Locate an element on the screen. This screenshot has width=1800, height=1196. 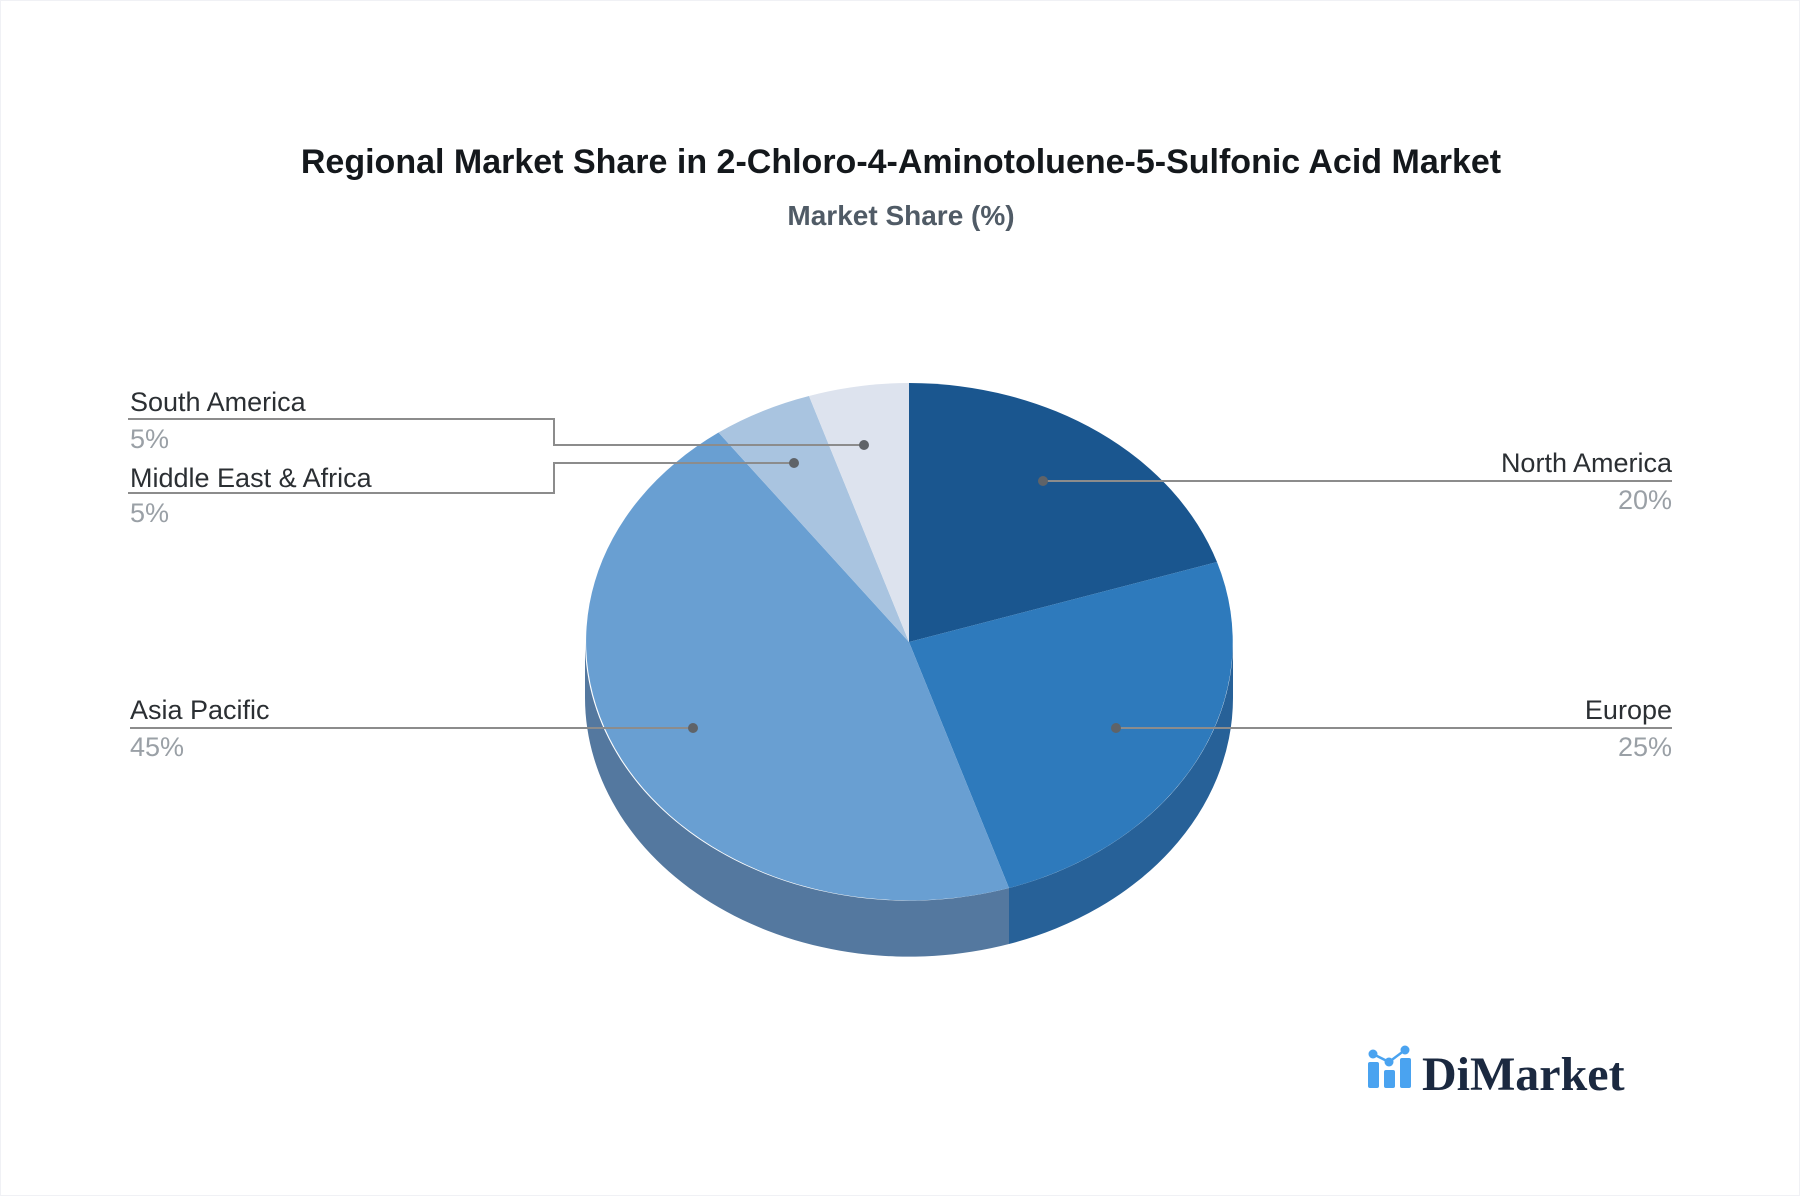
brand-name: DiMarket is located at coordinates (1523, 1074).